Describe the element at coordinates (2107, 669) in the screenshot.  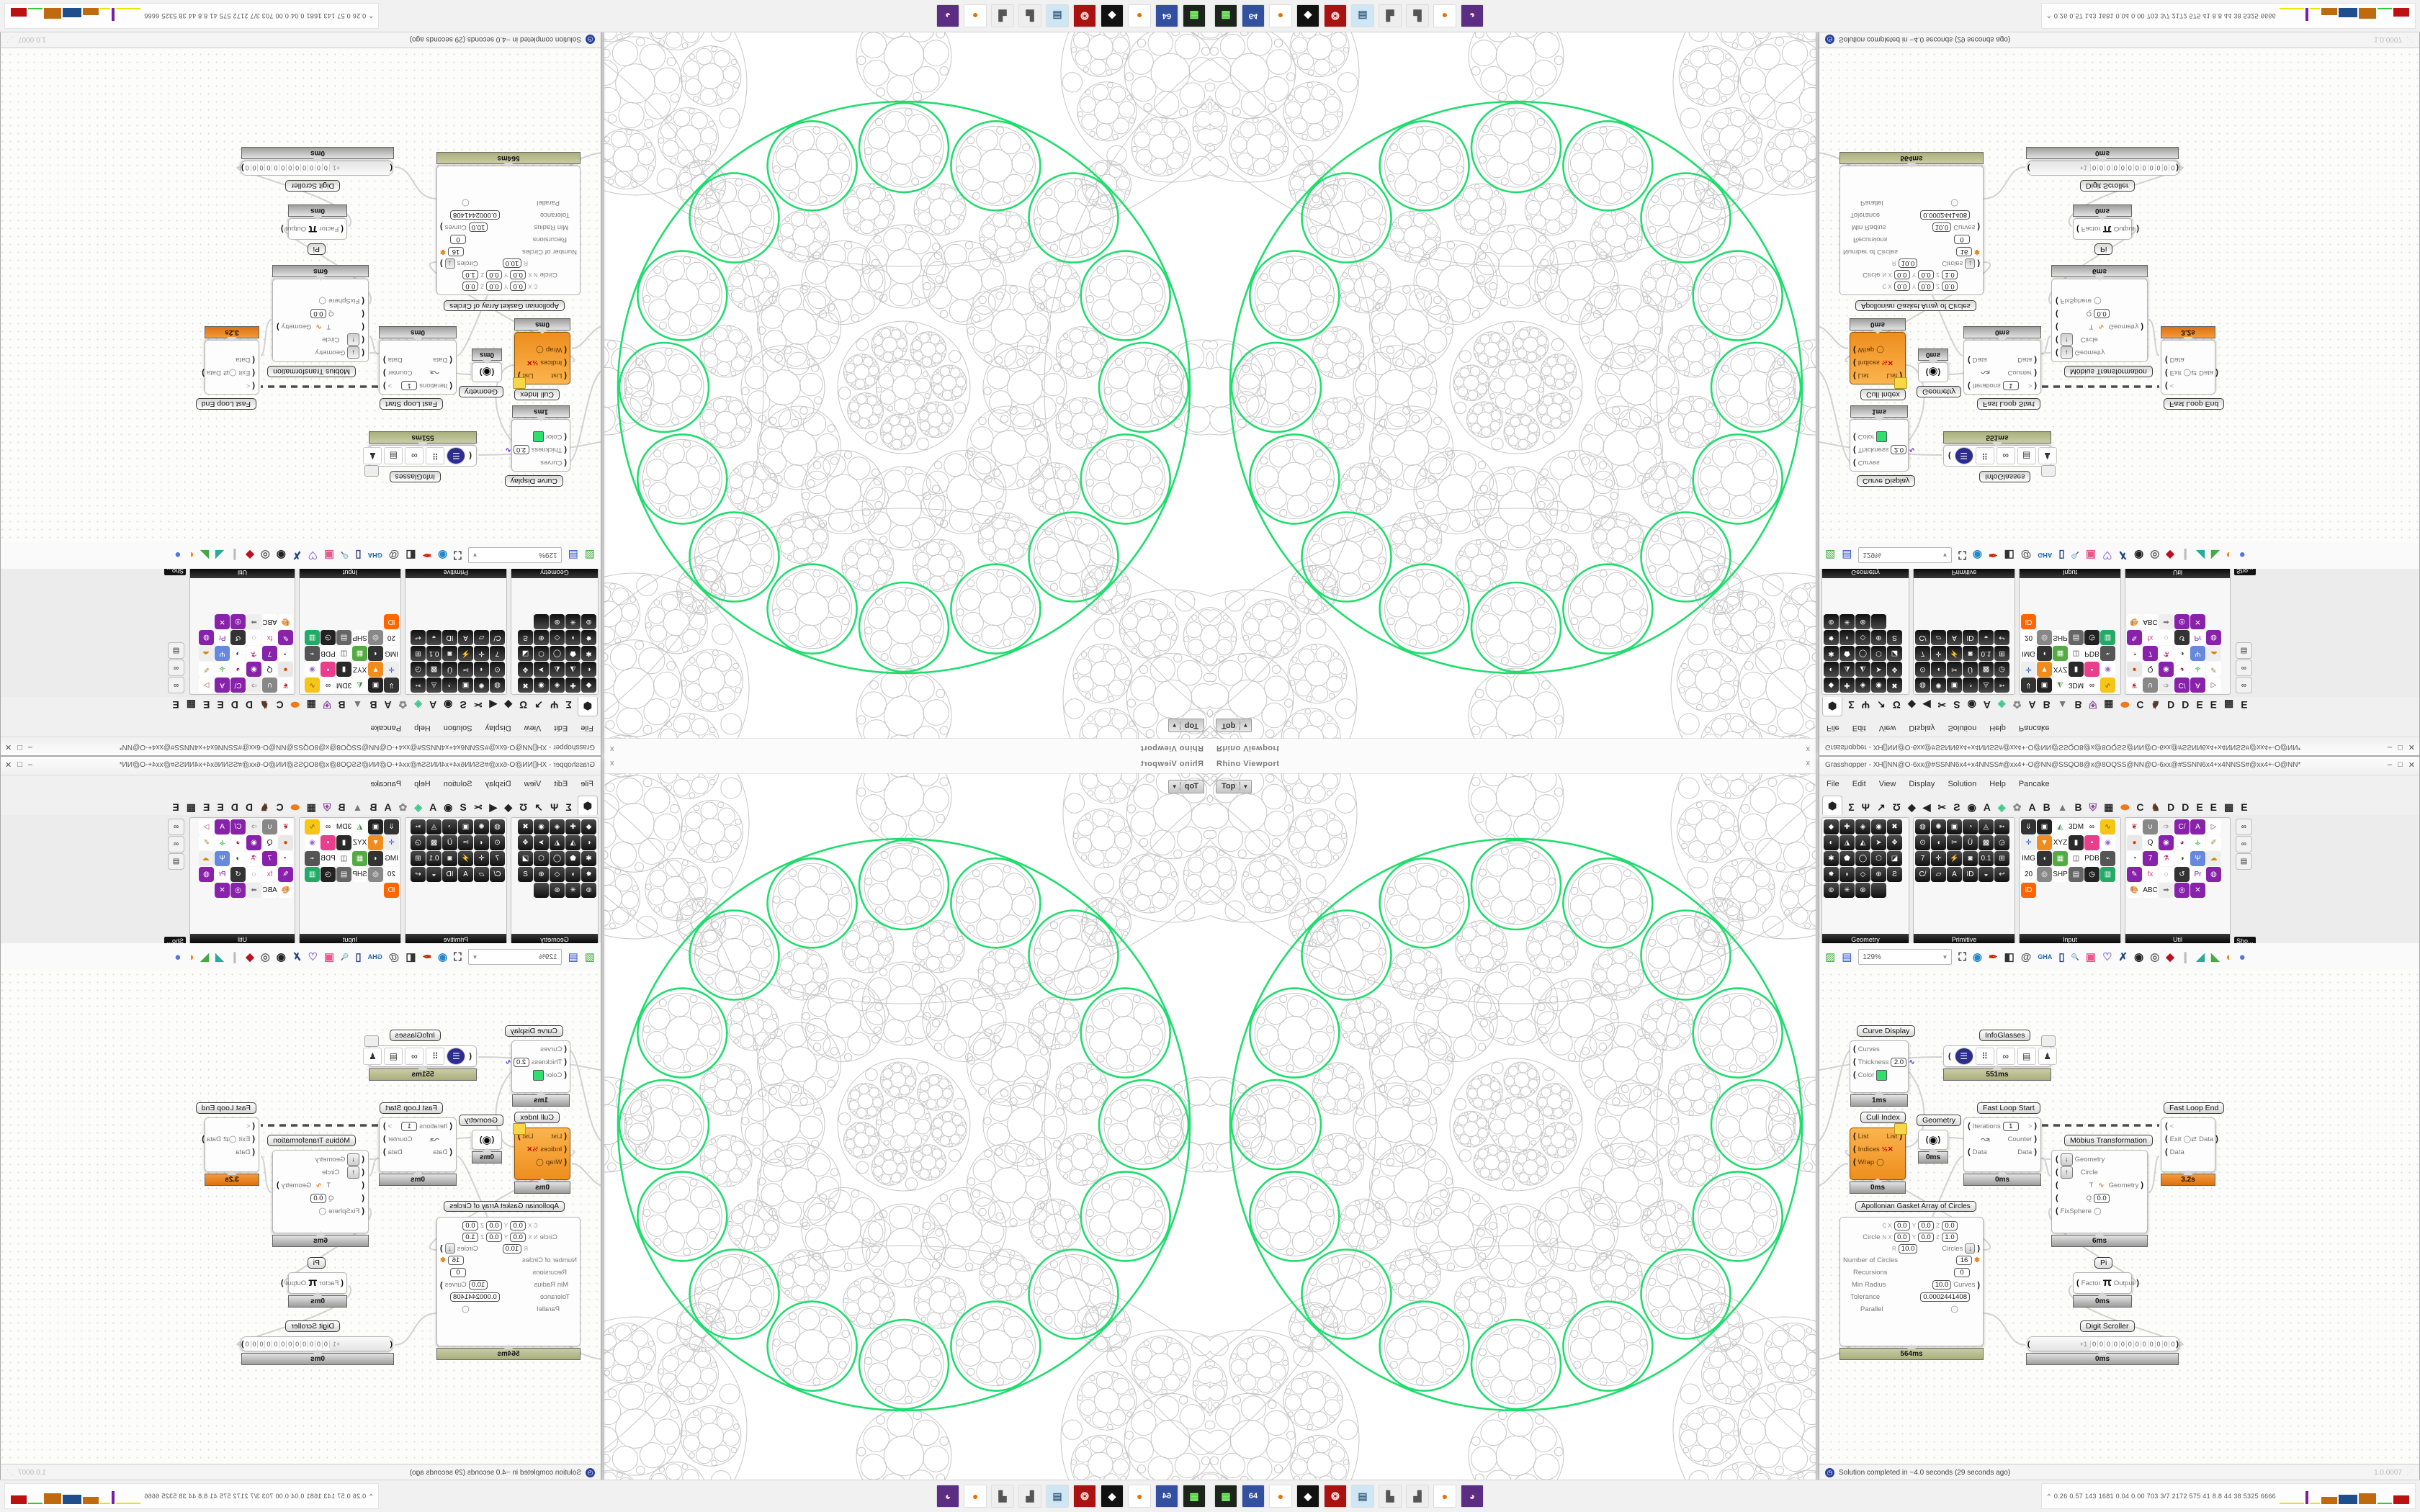
I see `component-icon: ◉` at that location.